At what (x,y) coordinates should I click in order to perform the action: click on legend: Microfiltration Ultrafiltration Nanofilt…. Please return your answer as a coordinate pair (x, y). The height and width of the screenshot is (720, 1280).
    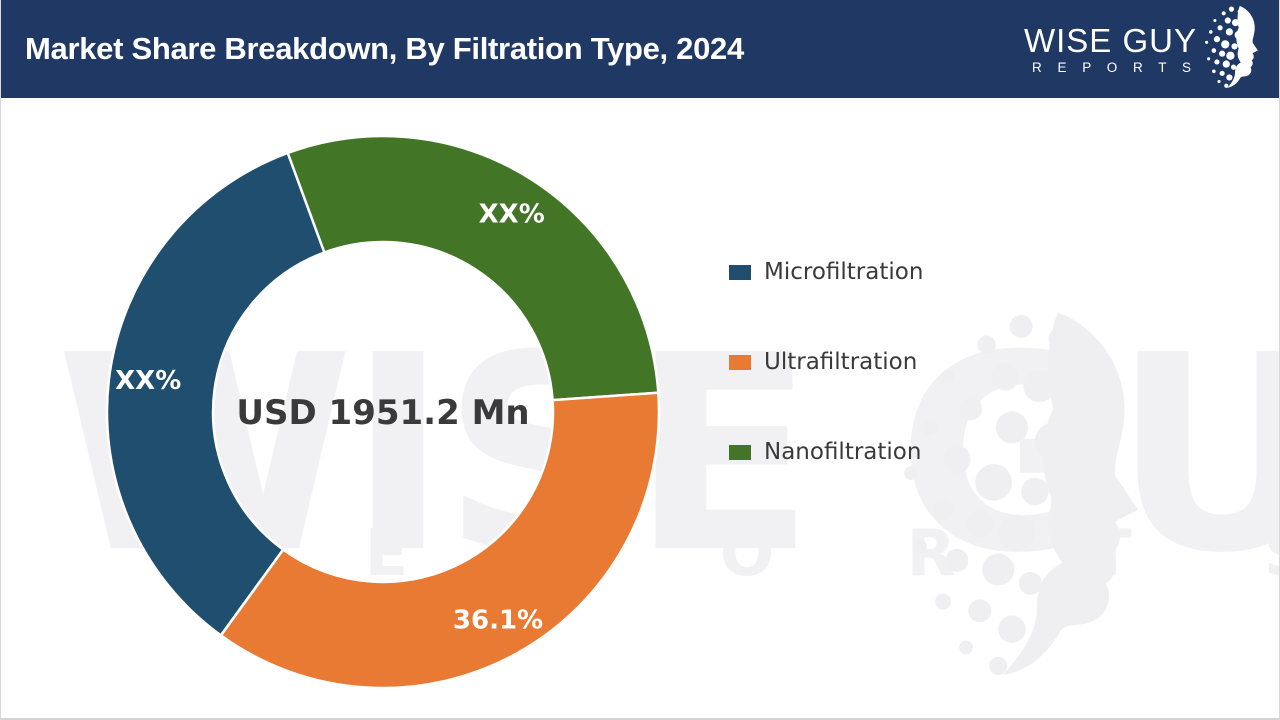
    Looking at the image, I should click on (826, 393).